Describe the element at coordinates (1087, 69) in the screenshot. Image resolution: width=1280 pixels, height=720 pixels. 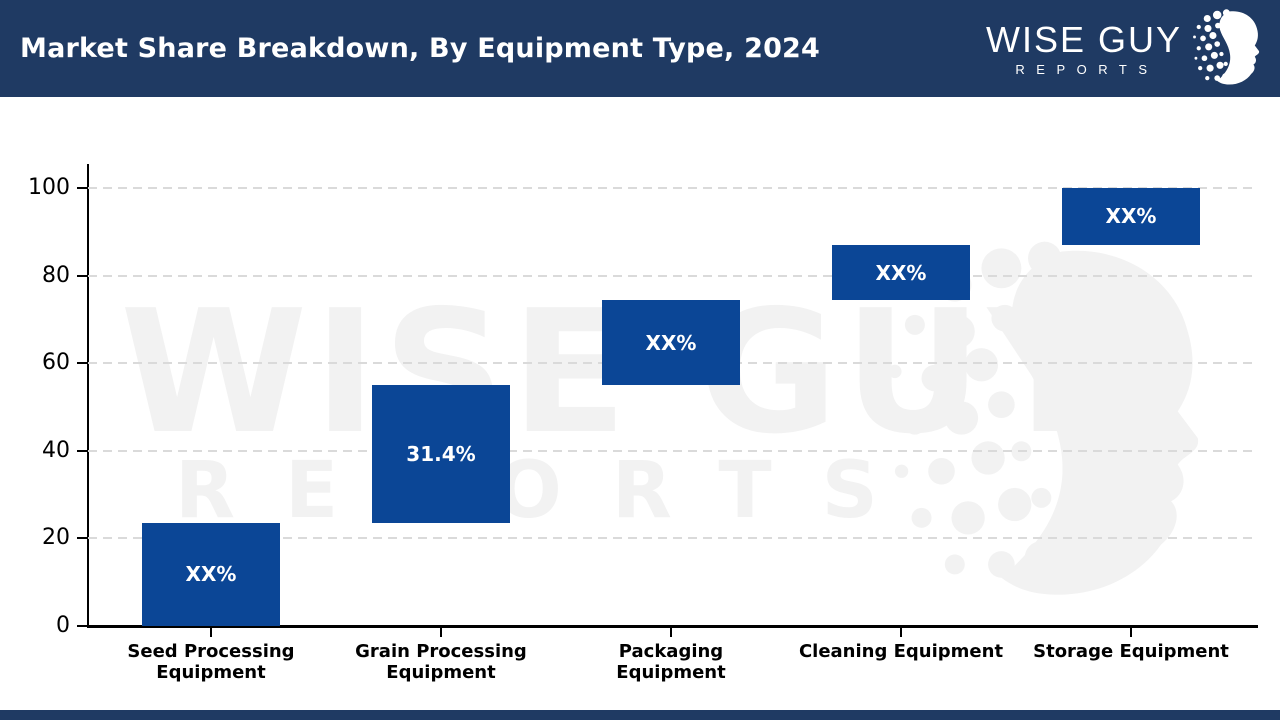
I see `logo-subtitle: REPORTS` at that location.